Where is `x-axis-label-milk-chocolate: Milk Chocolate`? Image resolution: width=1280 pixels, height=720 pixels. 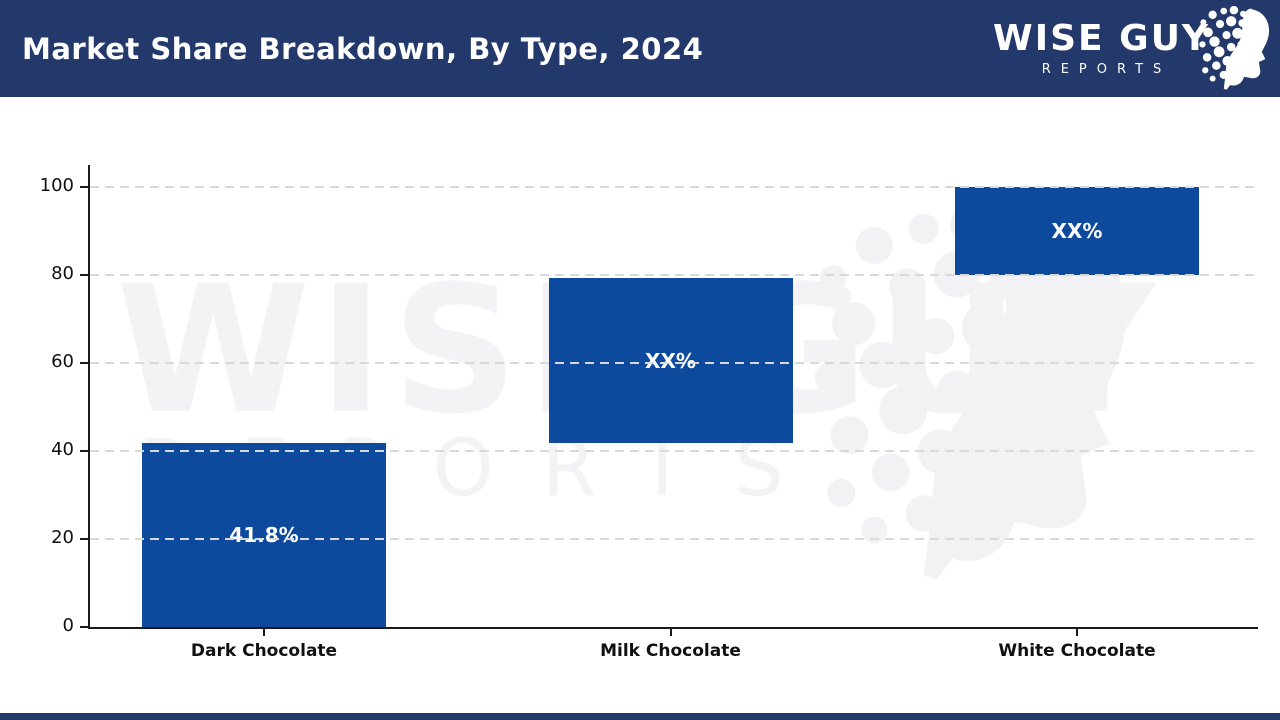 x-axis-label-milk-chocolate: Milk Chocolate is located at coordinates (670, 651).